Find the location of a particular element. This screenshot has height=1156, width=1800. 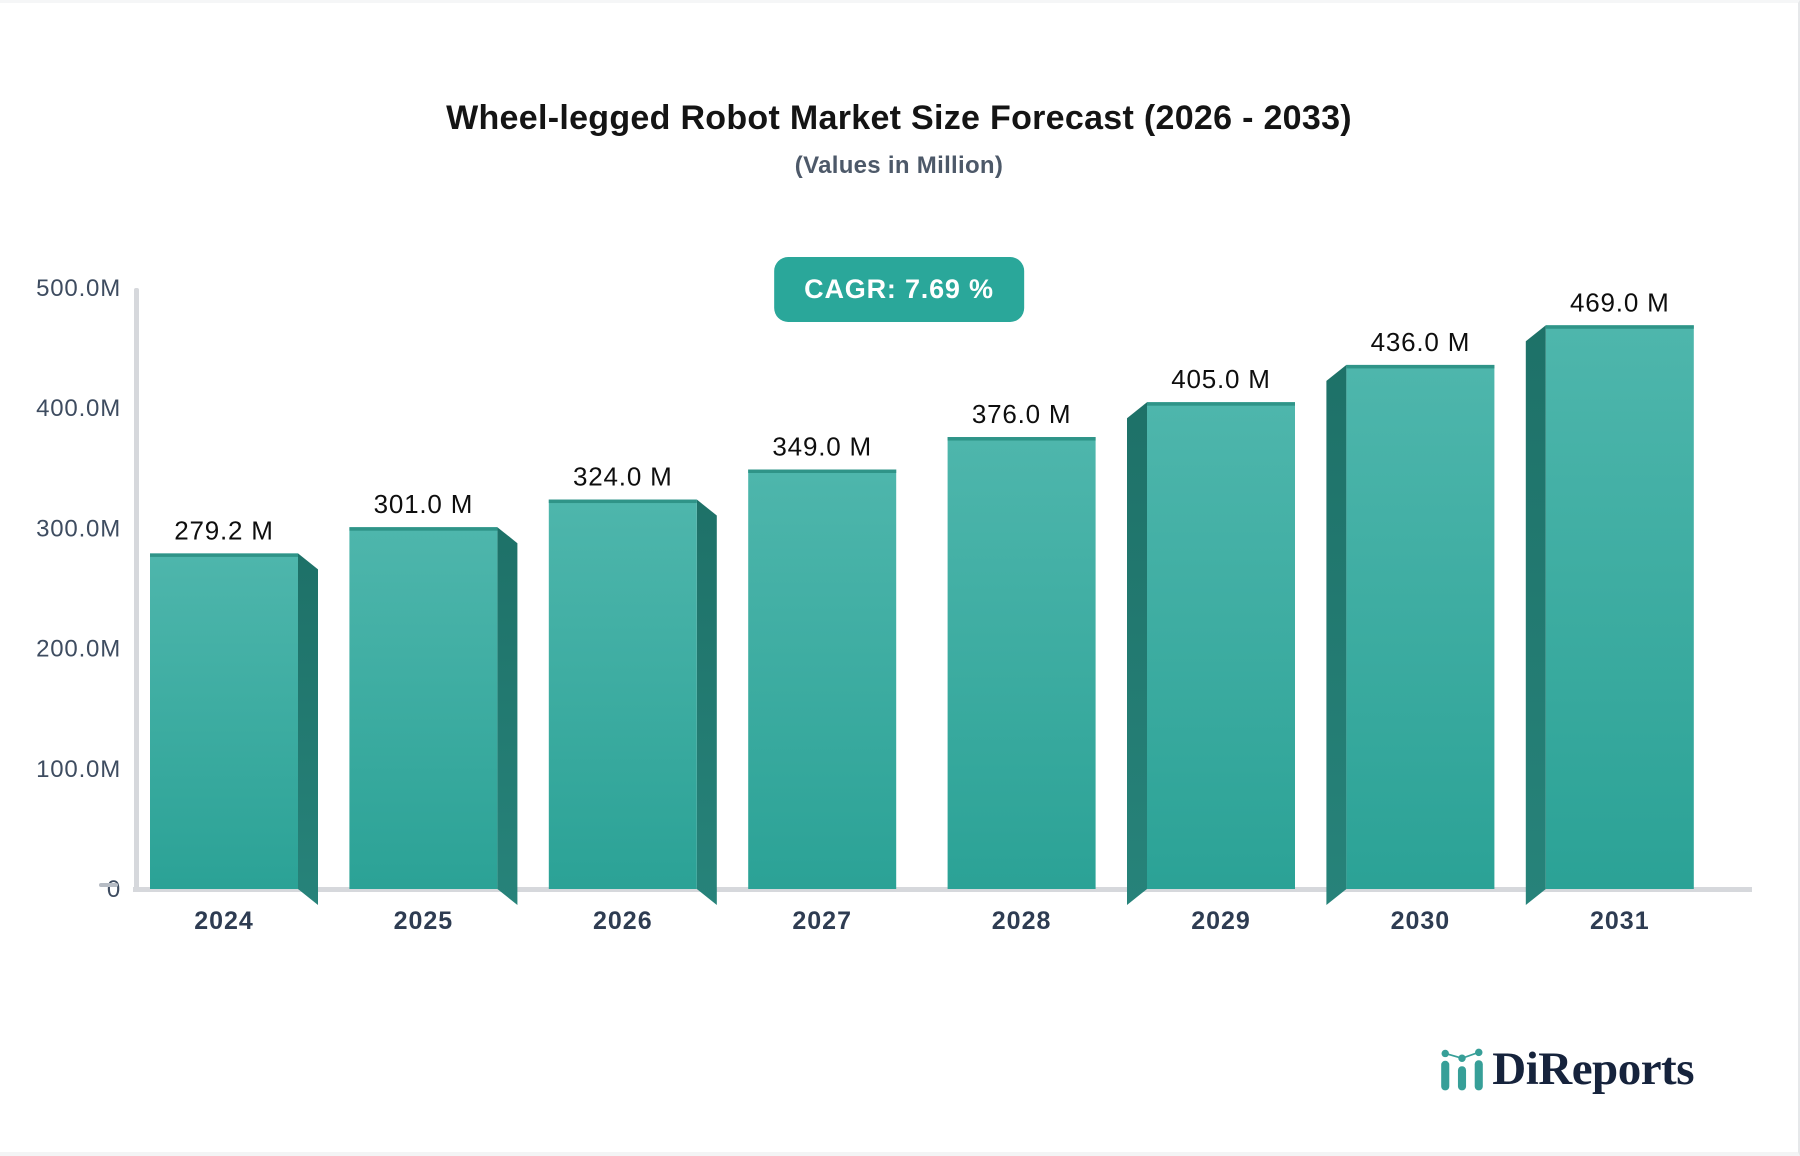

cagr-badge: CAGR: 7.69 % is located at coordinates (899, 289).